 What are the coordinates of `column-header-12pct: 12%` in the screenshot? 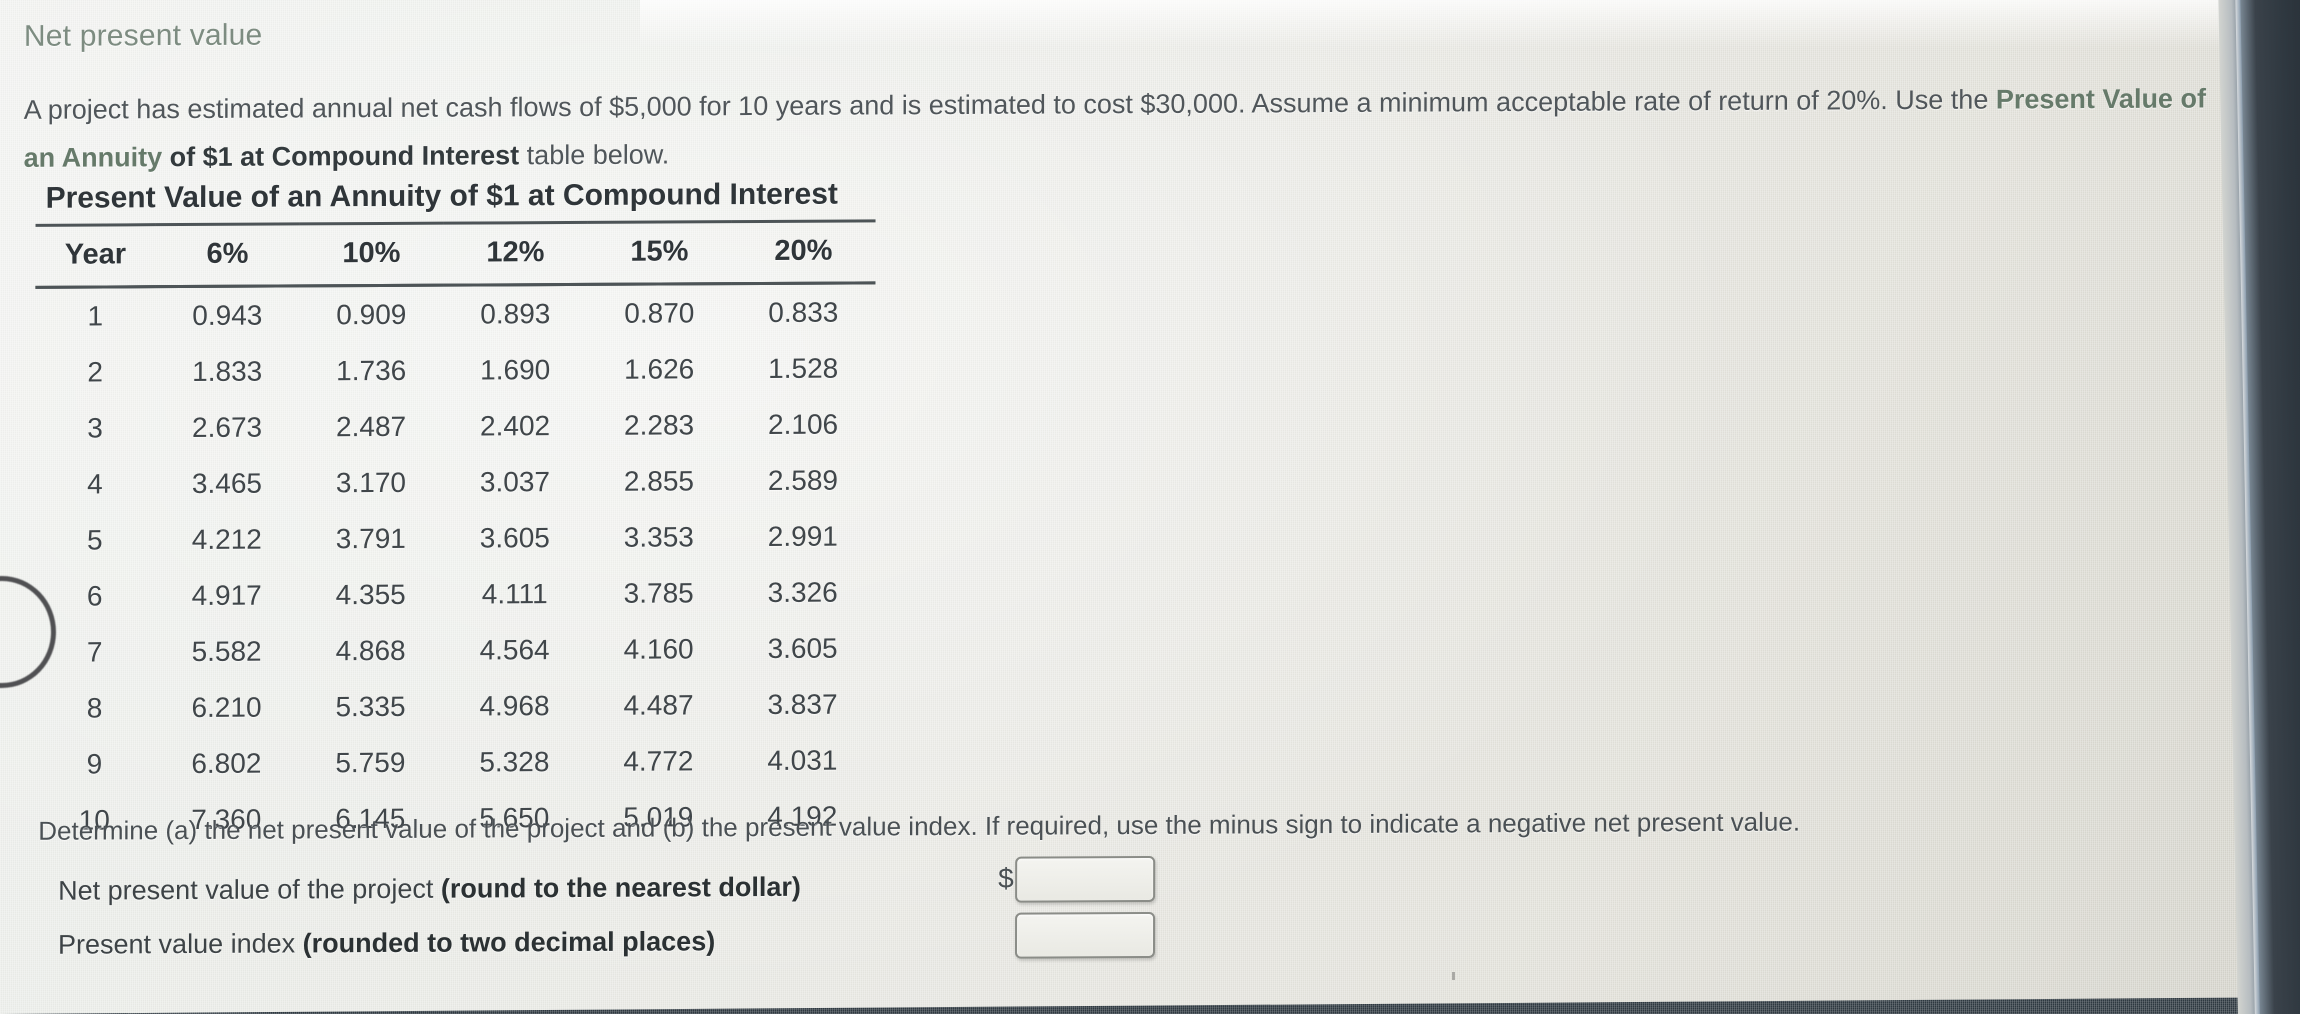 It's located at (515, 252).